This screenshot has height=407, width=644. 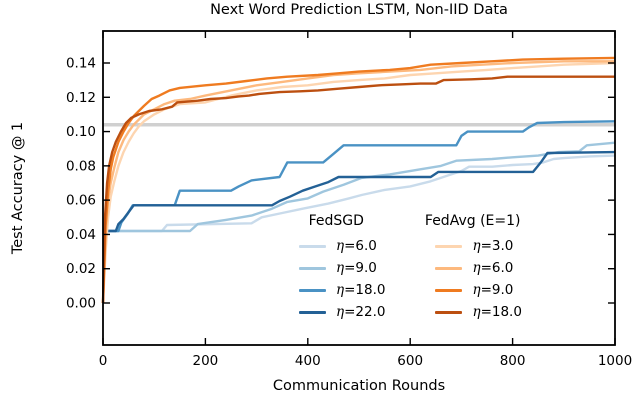 I want to click on y-axis-label: Test Accuracy @ 1, so click(x=18, y=188).